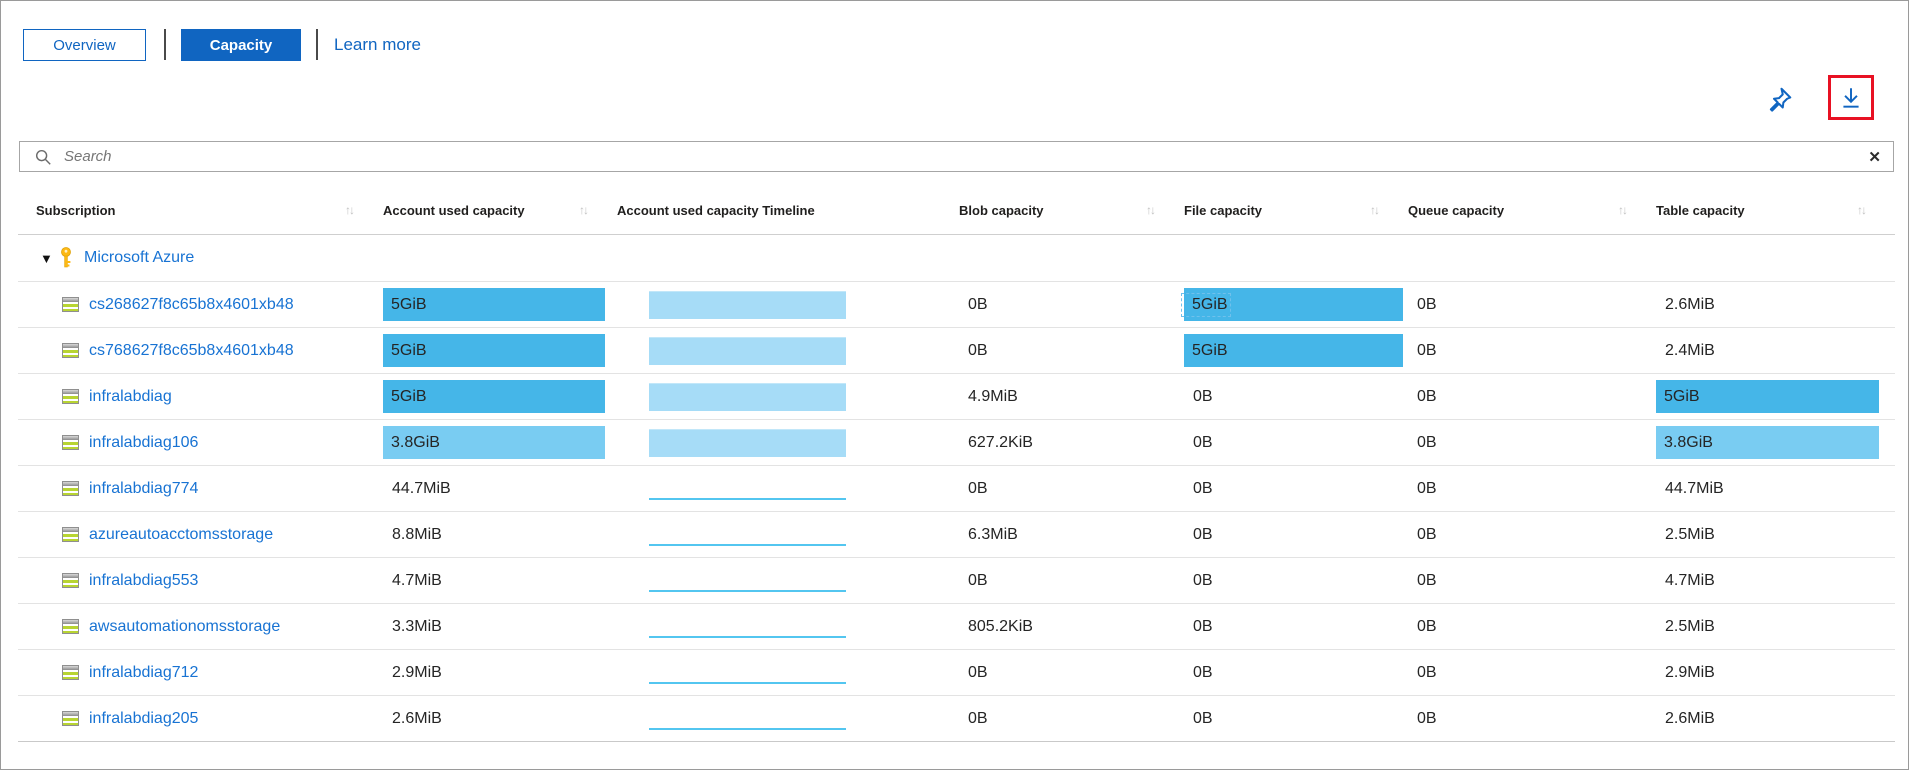  Describe the element at coordinates (1532, 210) in the screenshot. I see `column-header-queue-capacity: Queue capacity ↑↓` at that location.